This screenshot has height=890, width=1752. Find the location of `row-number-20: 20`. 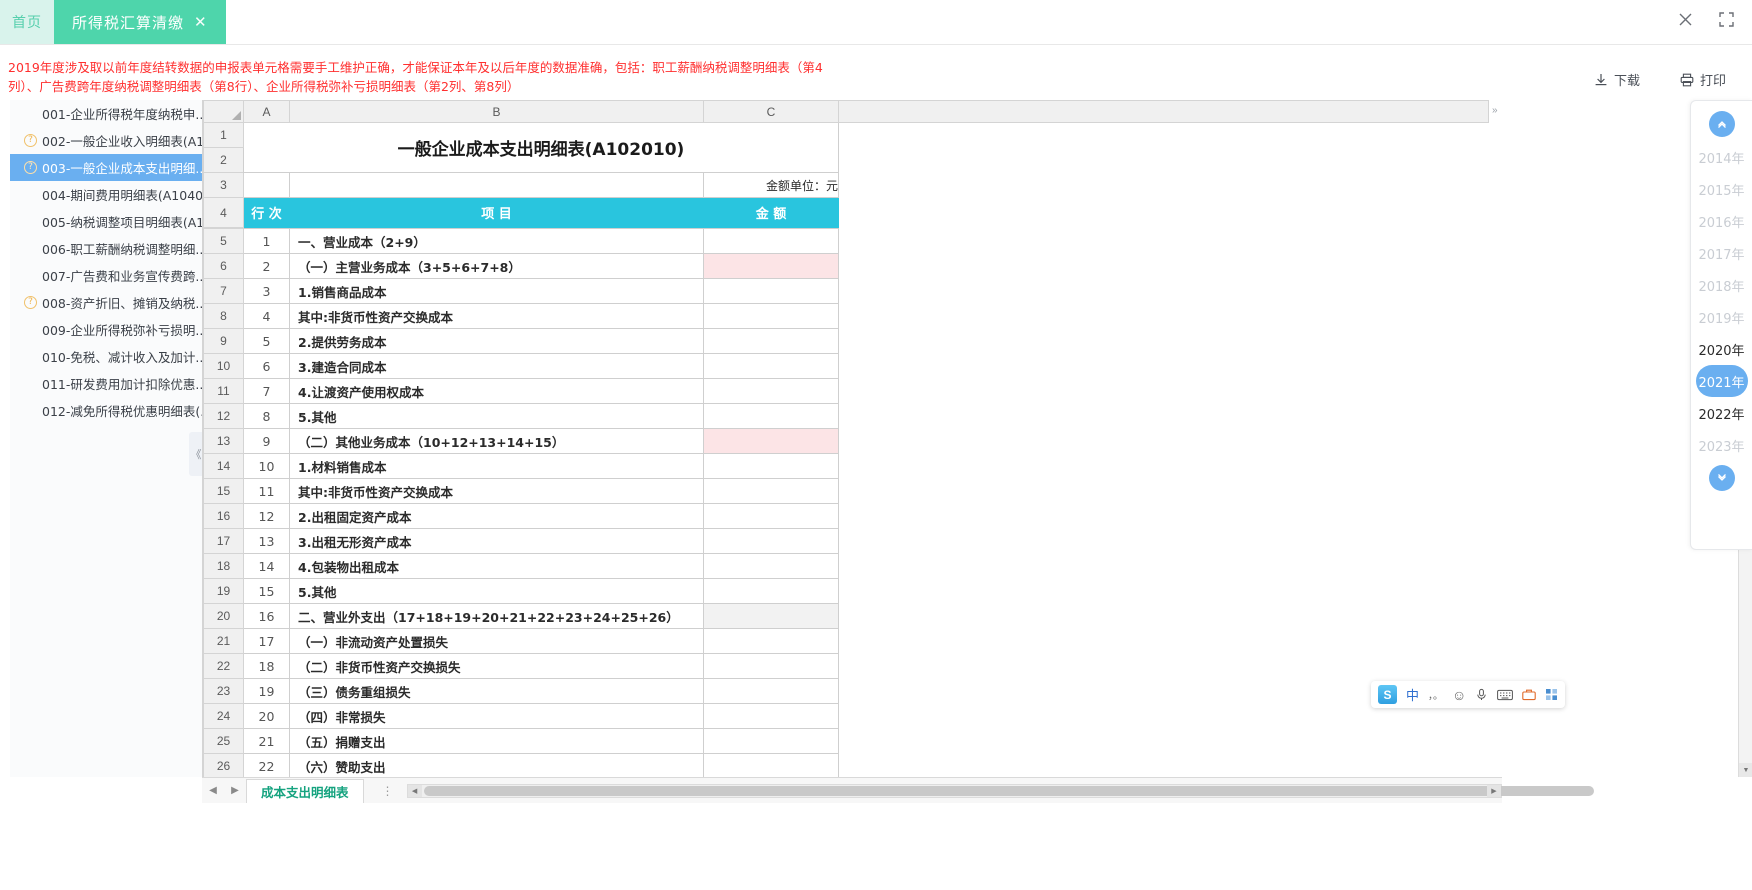

row-number-20: 20 is located at coordinates (223, 616).